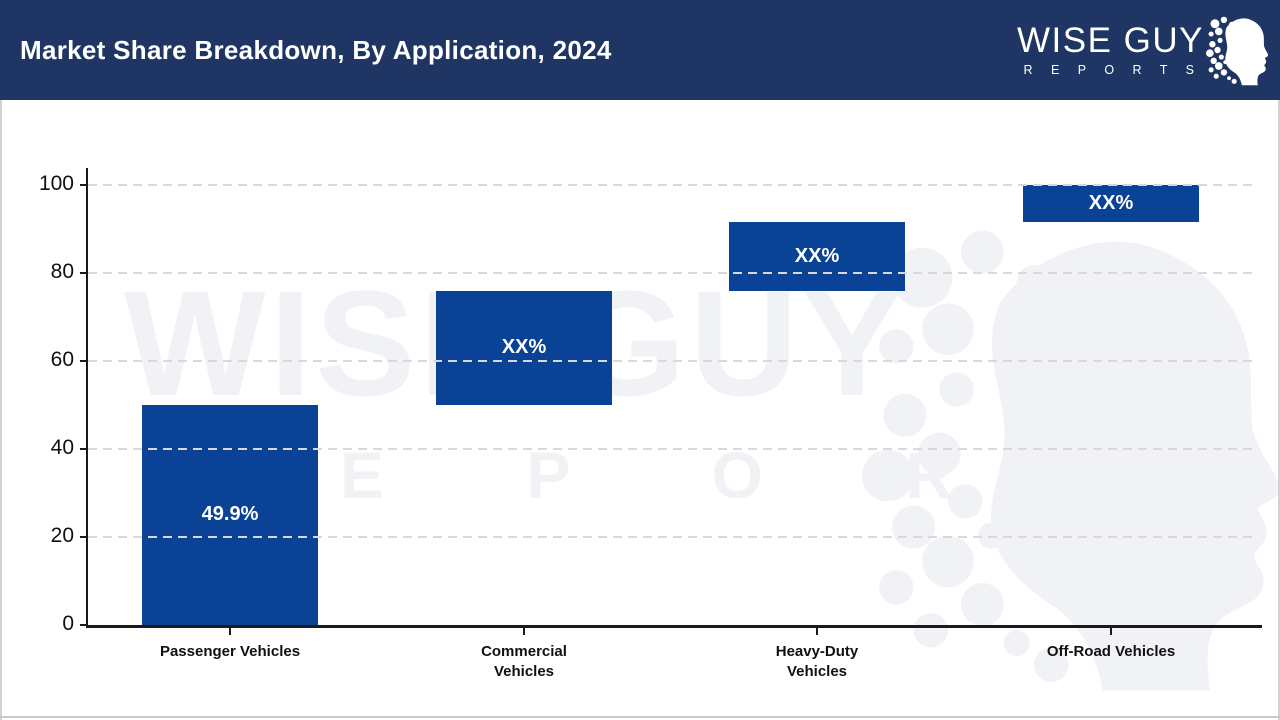  Describe the element at coordinates (87, 397) in the screenshot. I see `y-axis-line` at that location.